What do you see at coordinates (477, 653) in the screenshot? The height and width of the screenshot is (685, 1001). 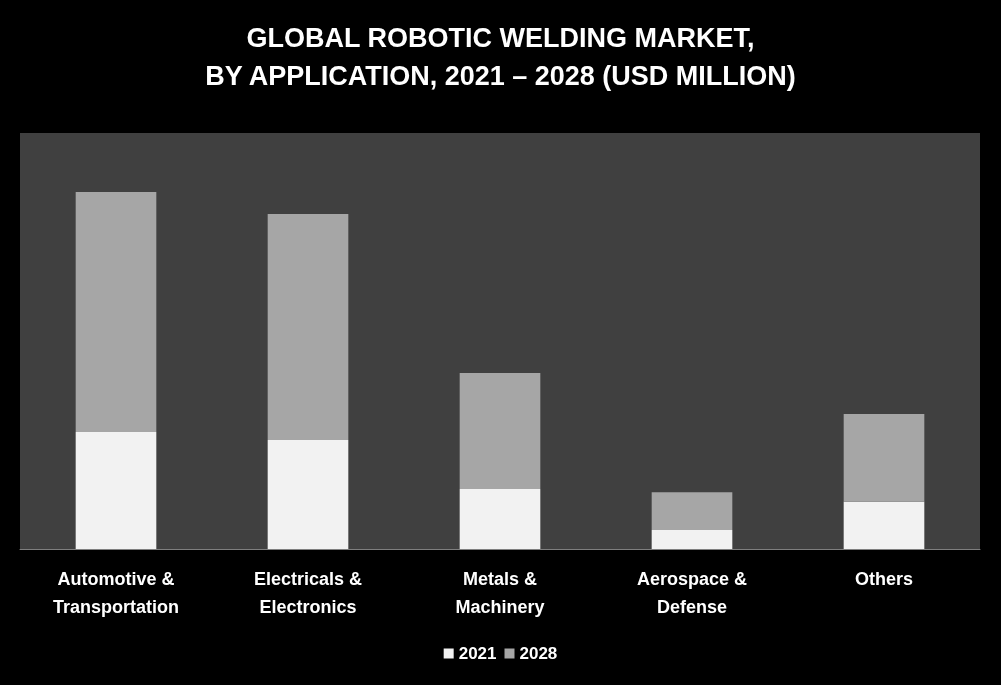 I see `legend-label: 2021` at bounding box center [477, 653].